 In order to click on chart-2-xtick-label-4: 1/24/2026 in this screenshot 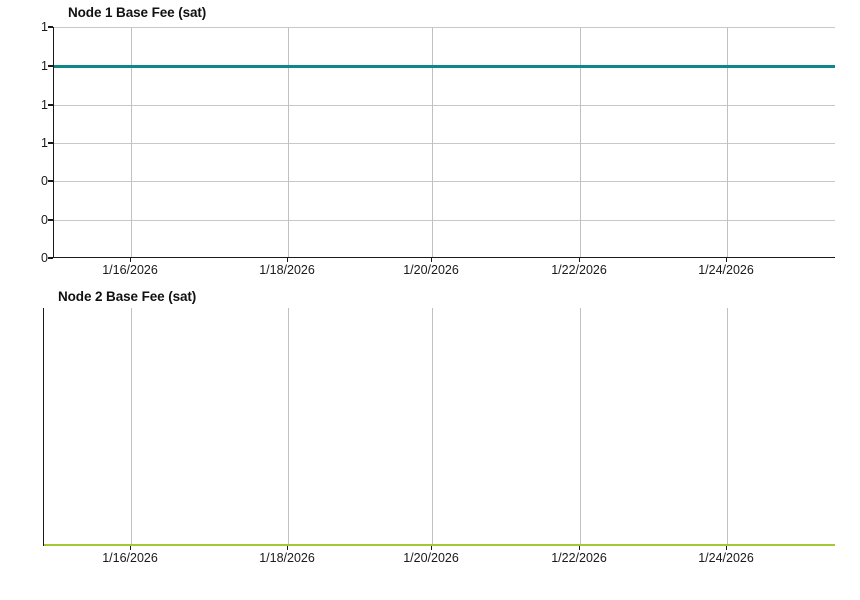, I will do `click(726, 558)`.